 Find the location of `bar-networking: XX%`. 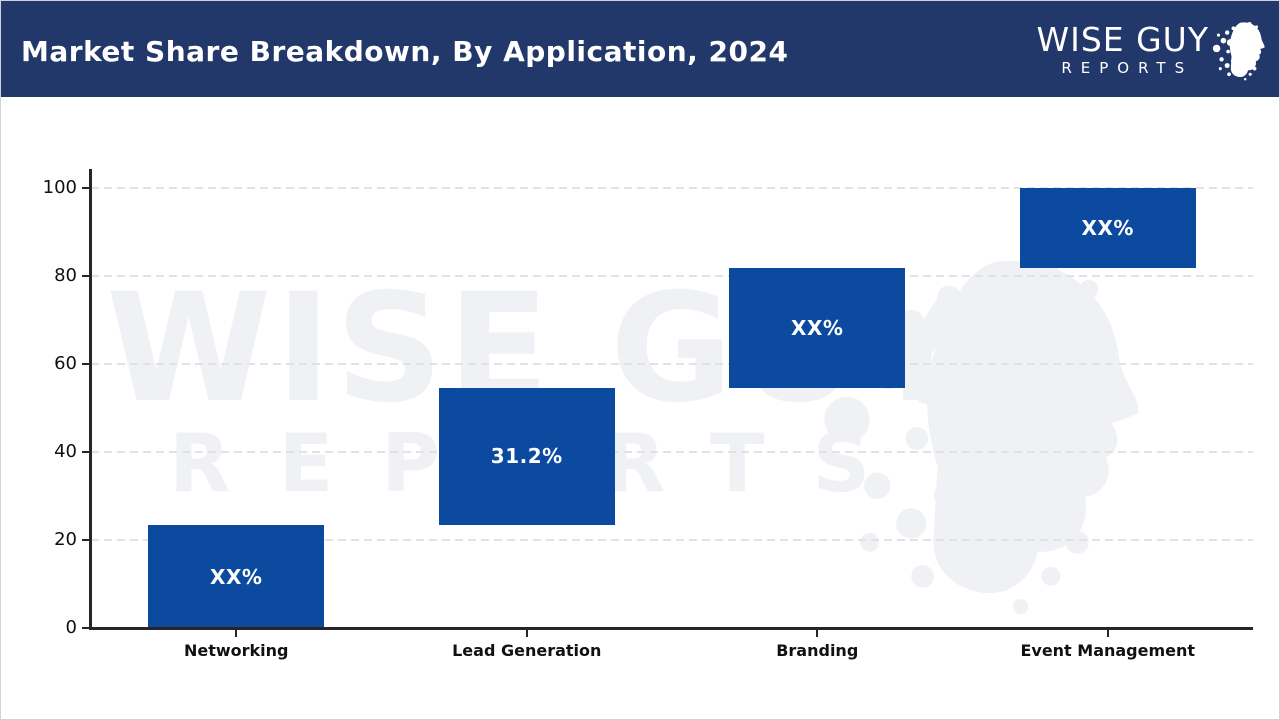

bar-networking: XX% is located at coordinates (236, 576).